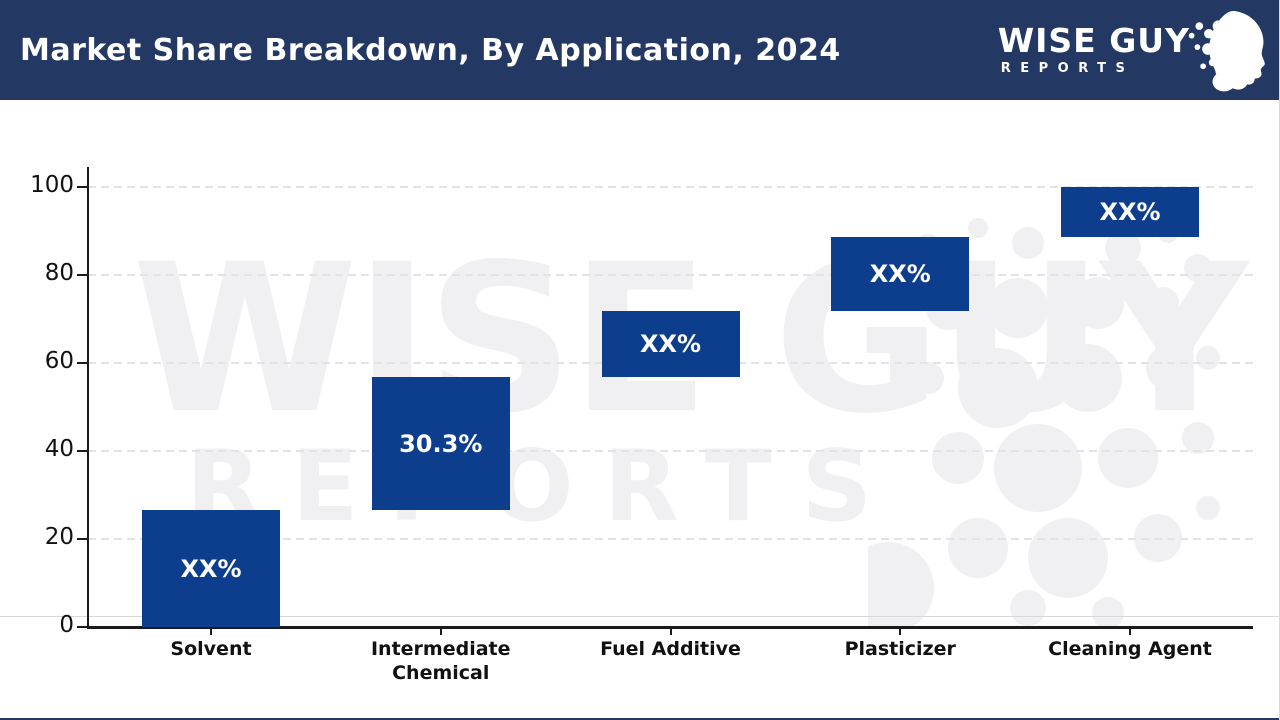  I want to click on wise-guy-logo: WISE GUY REPORTS, so click(1134, 50).